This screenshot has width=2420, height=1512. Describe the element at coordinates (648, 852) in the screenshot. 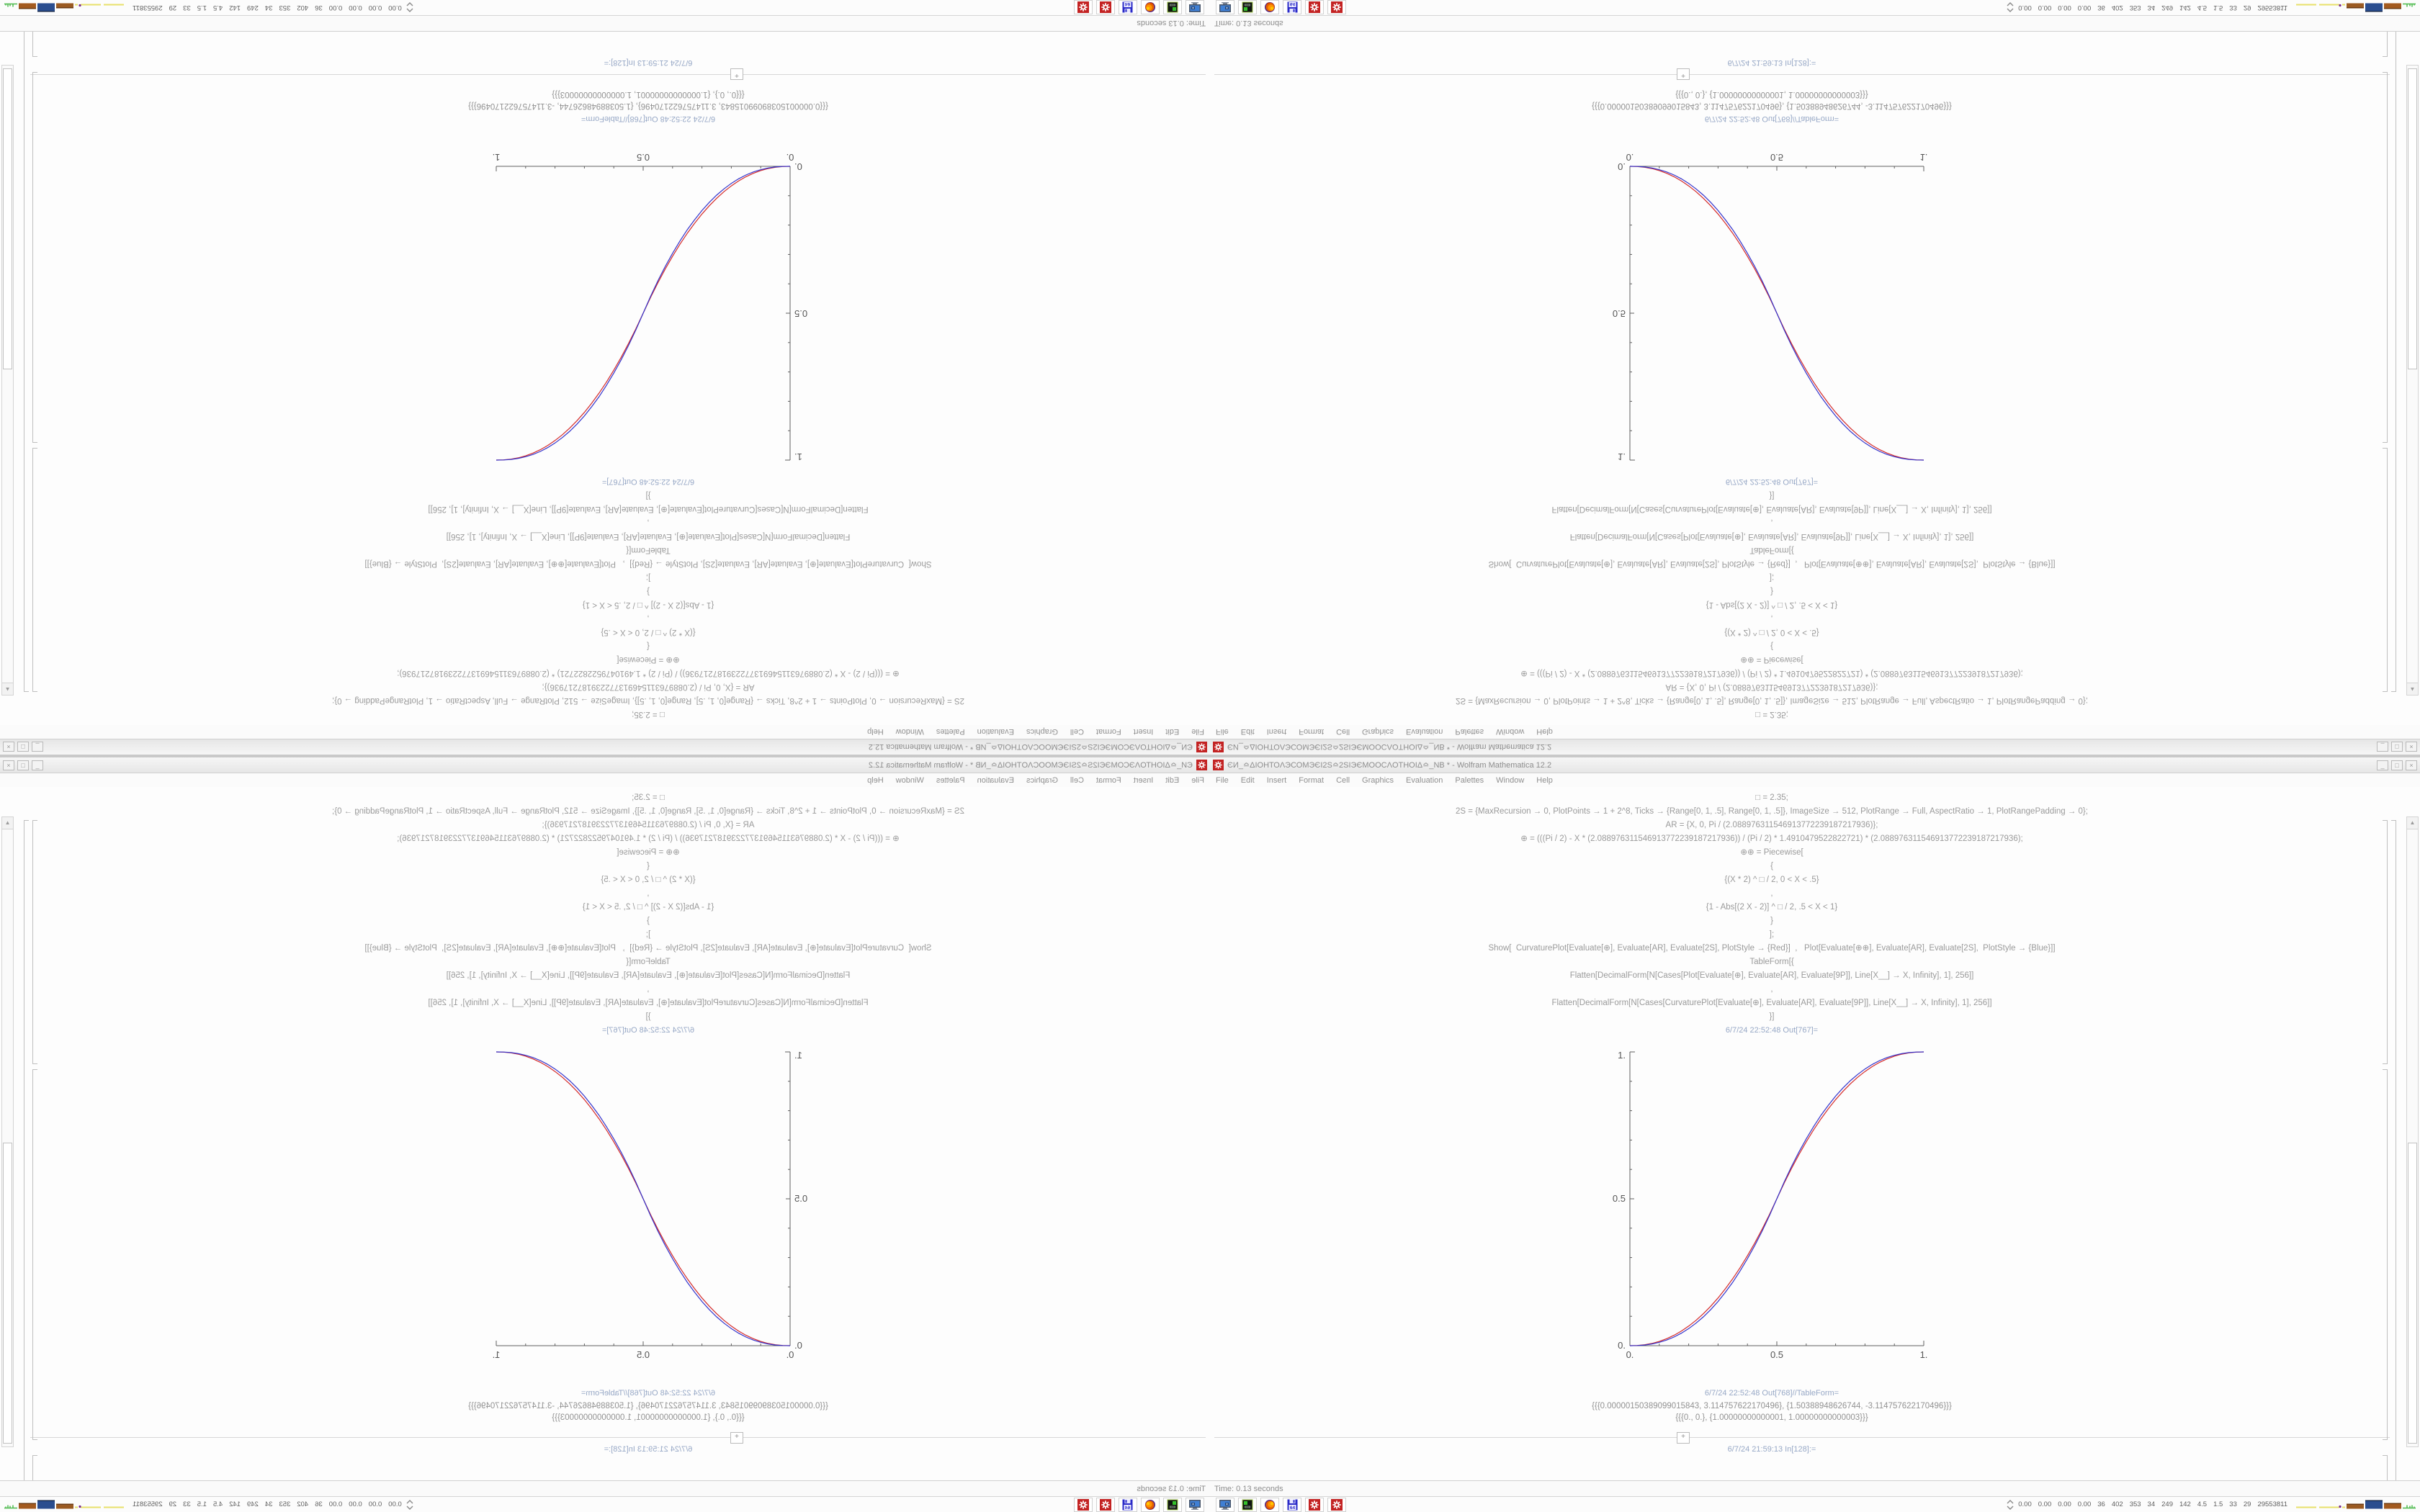

I see `code-line-4: ⊕⊕ = Piecewise[` at that location.